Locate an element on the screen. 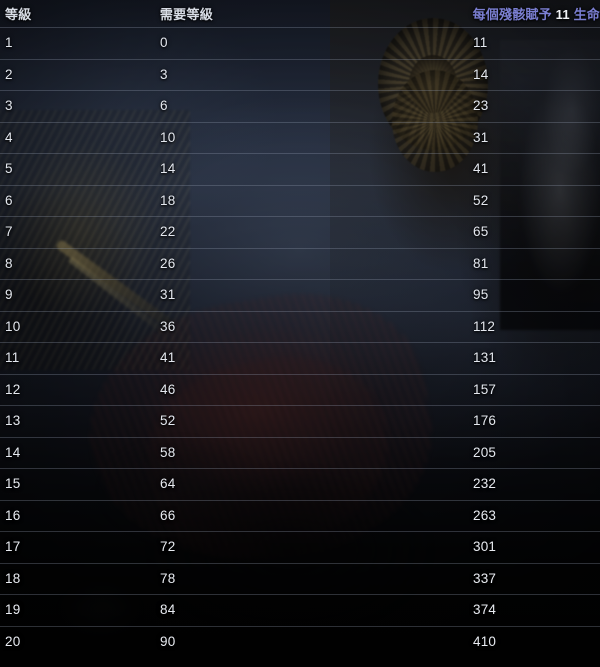  level-value: 16 is located at coordinates (13, 515).